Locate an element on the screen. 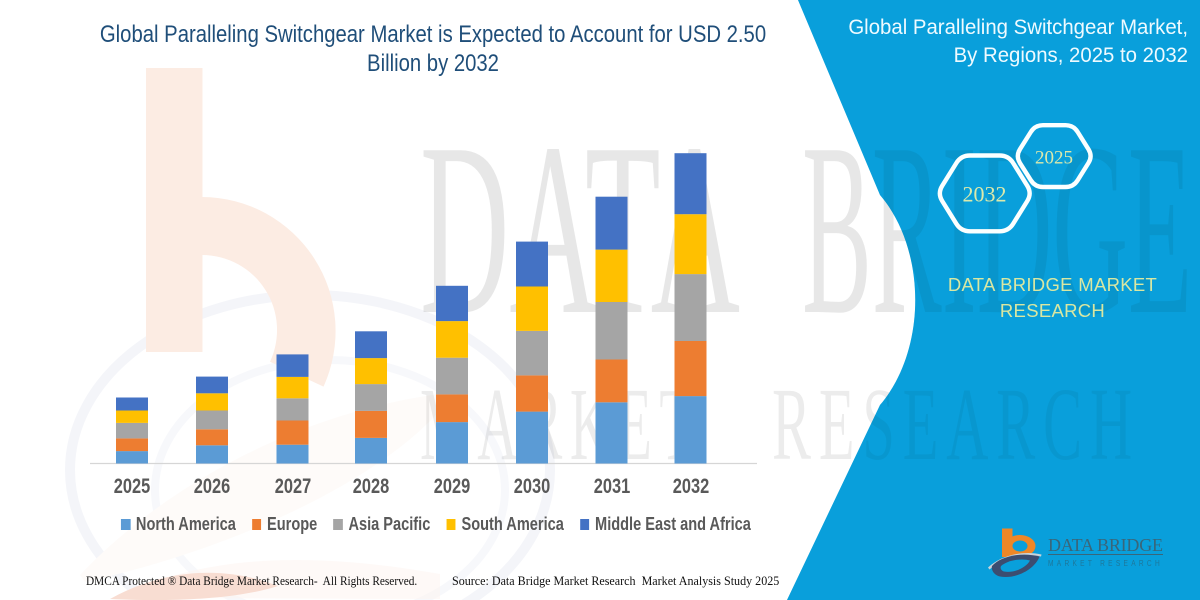 This screenshot has height=600, width=1200. svg-text: 2032 is located at coordinates (985, 194).